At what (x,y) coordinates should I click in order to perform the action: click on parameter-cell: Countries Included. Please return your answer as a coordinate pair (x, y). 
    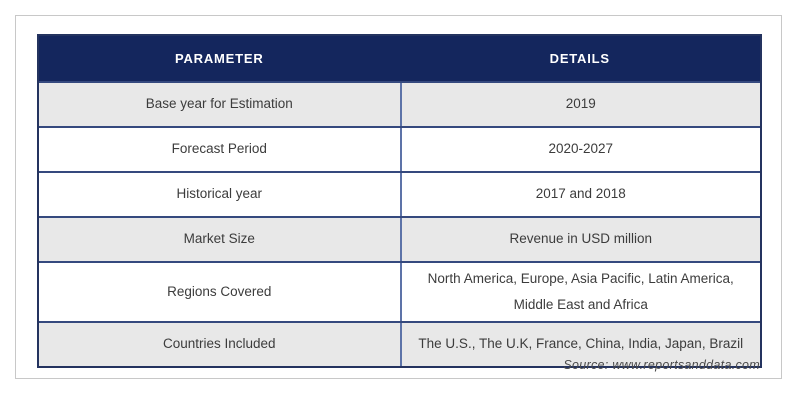
    Looking at the image, I should click on (219, 344).